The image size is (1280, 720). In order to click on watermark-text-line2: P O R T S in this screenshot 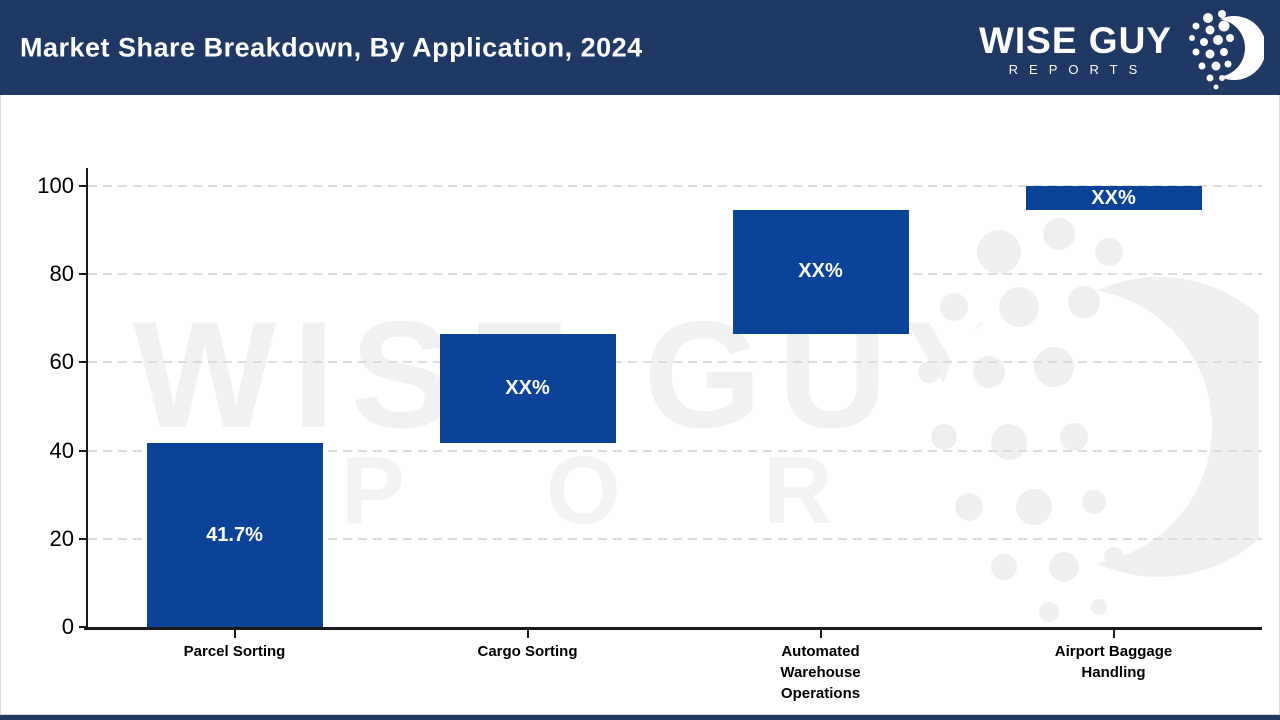, I will do `click(810, 490)`.